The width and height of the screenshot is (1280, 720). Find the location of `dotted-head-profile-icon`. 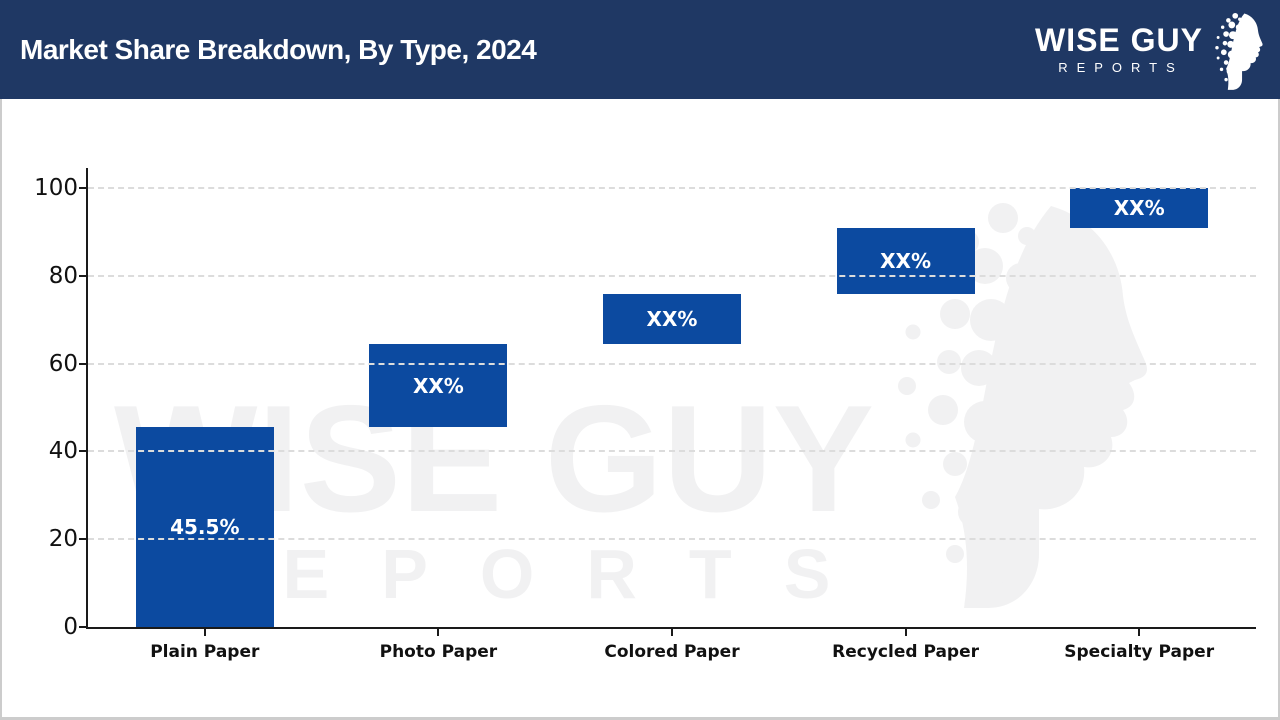

dotted-head-profile-icon is located at coordinates (1237, 50).